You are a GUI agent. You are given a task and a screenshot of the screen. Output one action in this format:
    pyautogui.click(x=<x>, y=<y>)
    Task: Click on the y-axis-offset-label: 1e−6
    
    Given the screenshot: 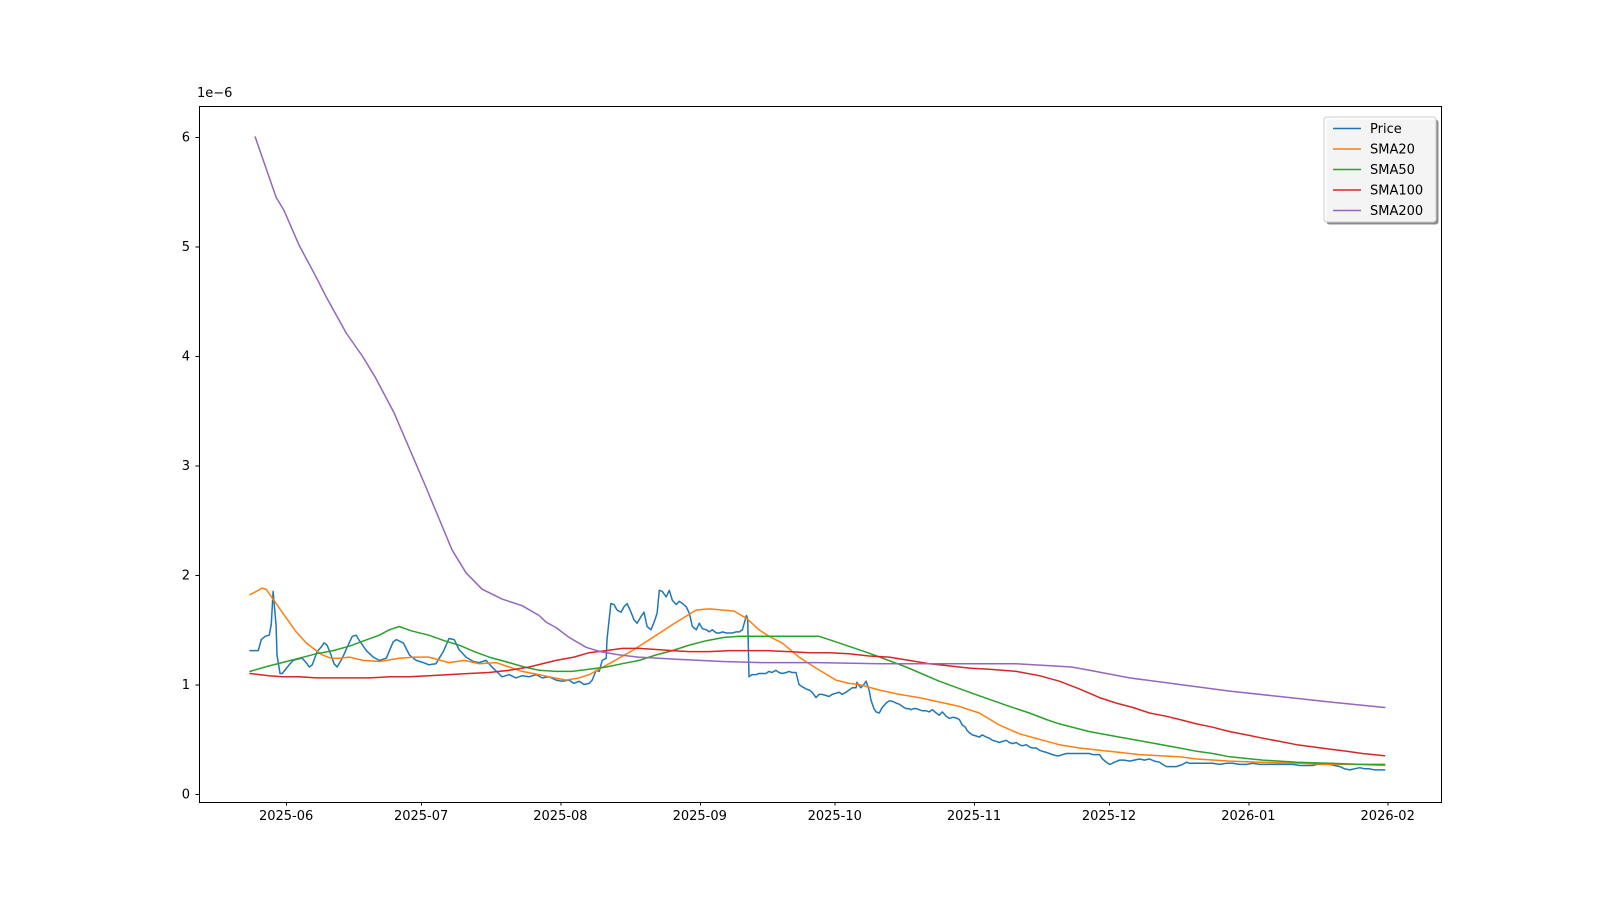 What is the action you would take?
    pyautogui.click(x=214, y=93)
    